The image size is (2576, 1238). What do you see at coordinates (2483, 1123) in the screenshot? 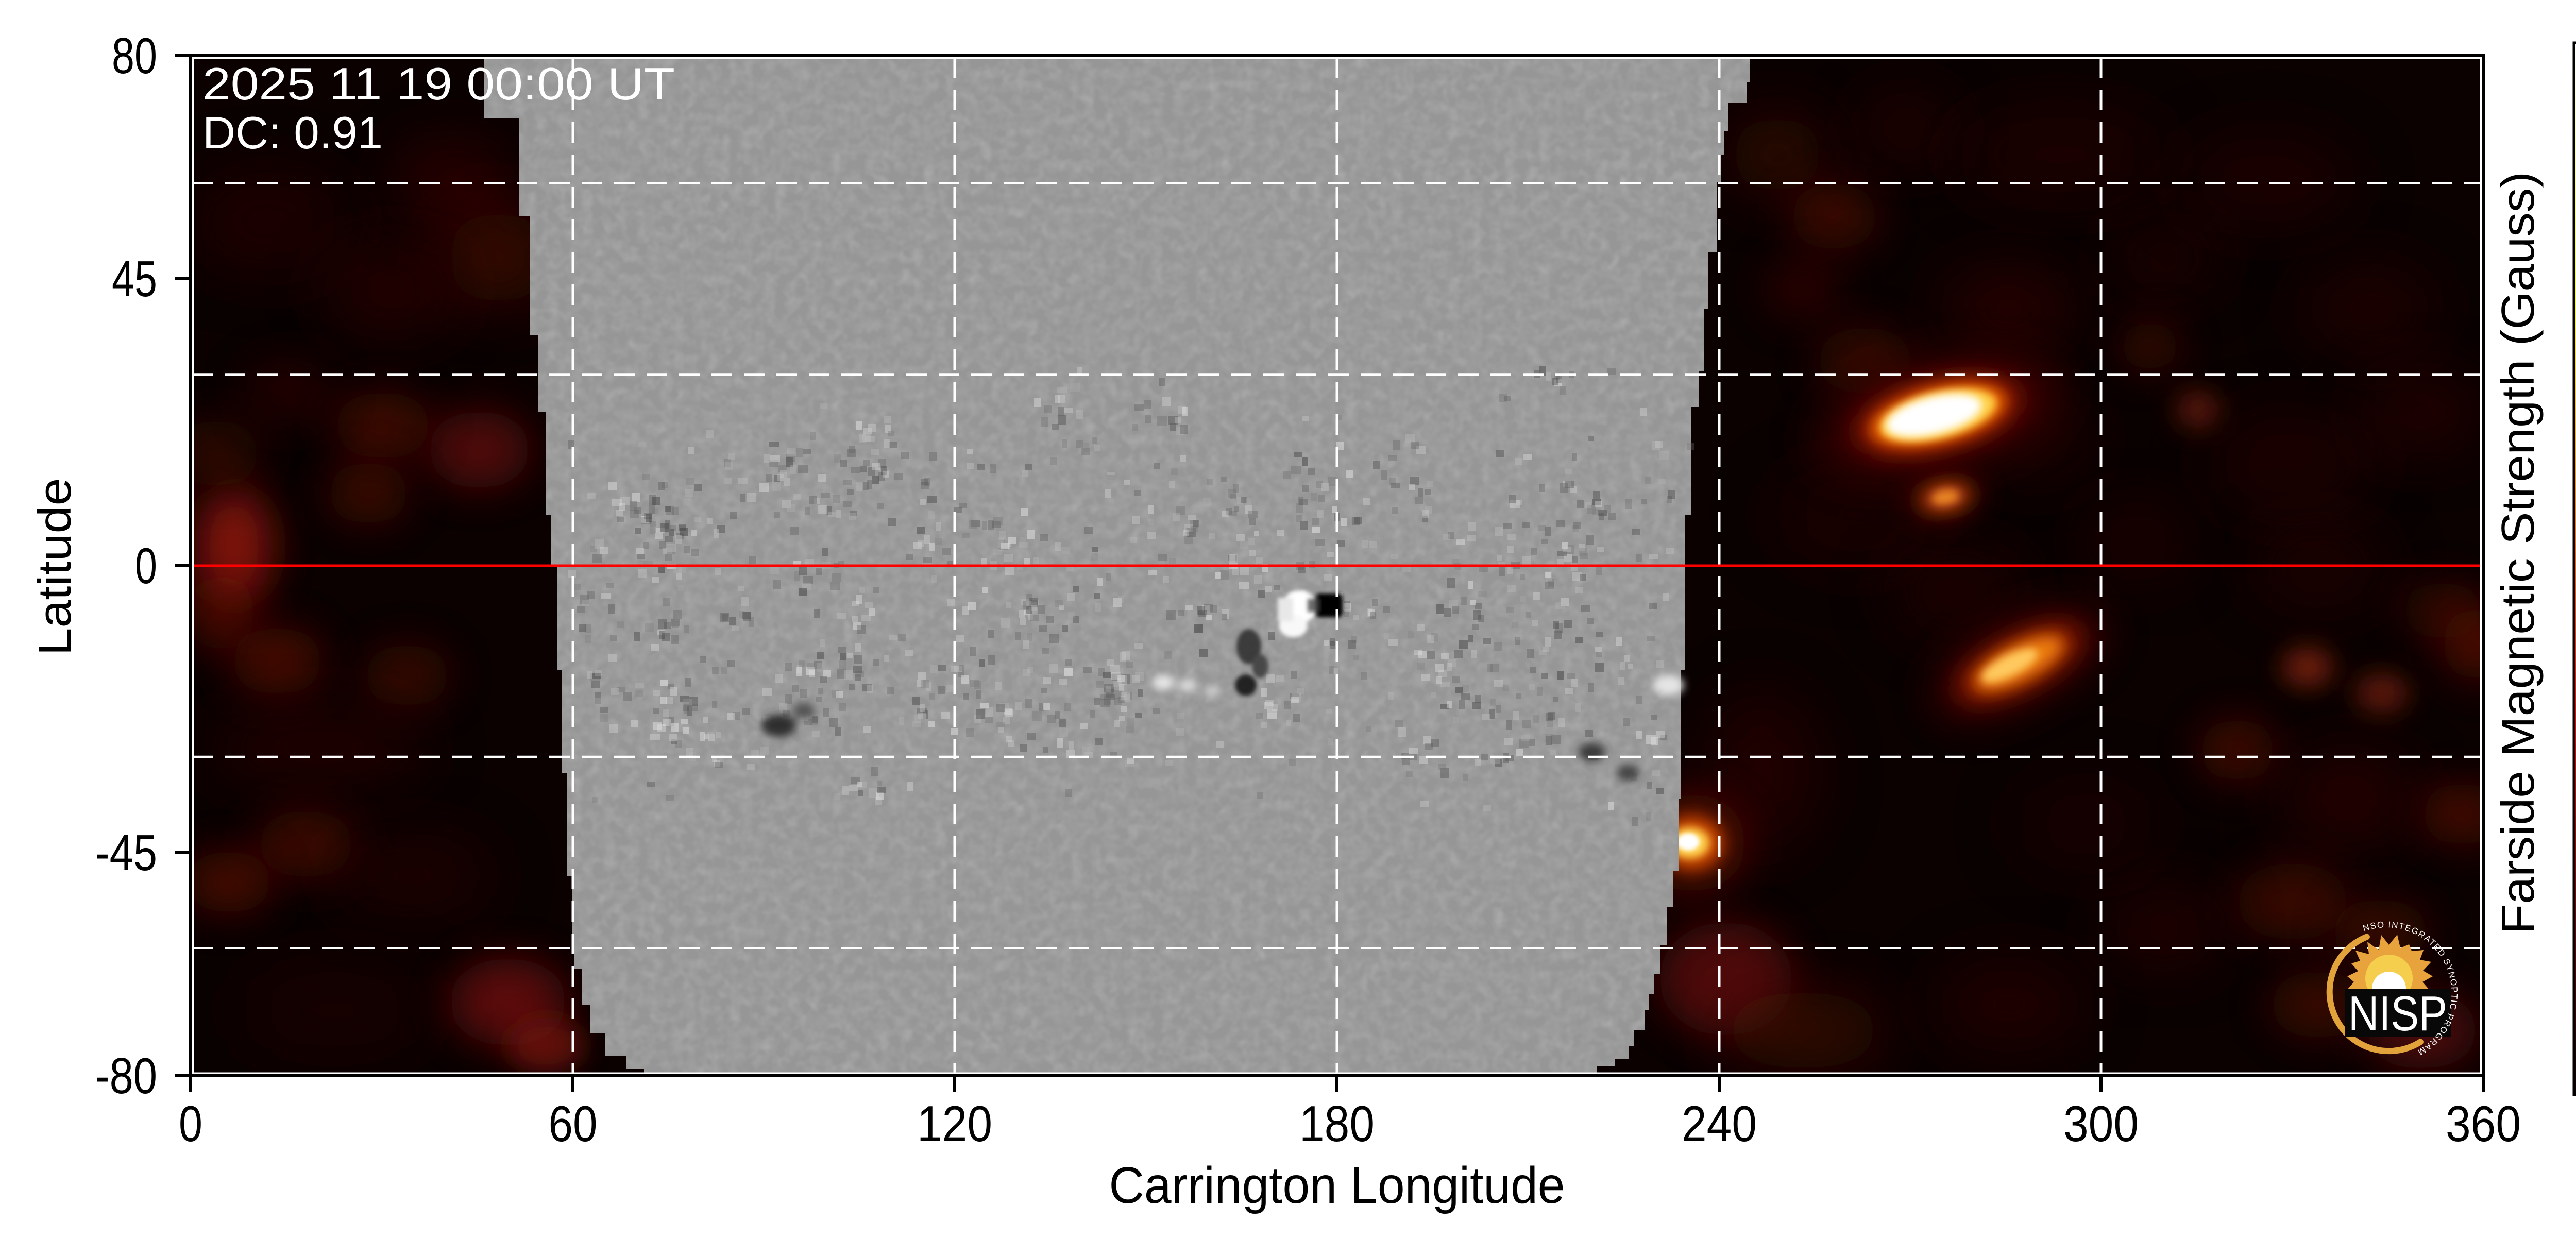
I see `svg-text: 360` at bounding box center [2483, 1123].